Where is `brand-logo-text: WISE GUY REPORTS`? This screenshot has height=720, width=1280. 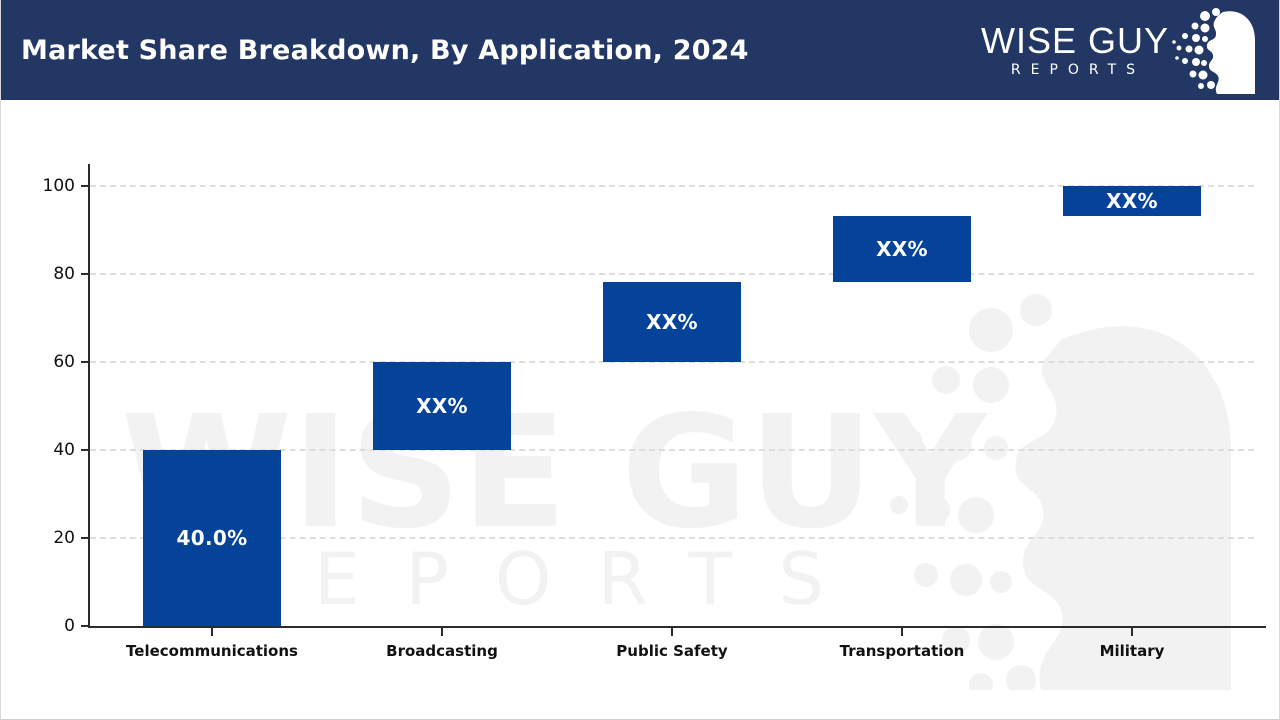 brand-logo-text: WISE GUY REPORTS is located at coordinates (1074, 49).